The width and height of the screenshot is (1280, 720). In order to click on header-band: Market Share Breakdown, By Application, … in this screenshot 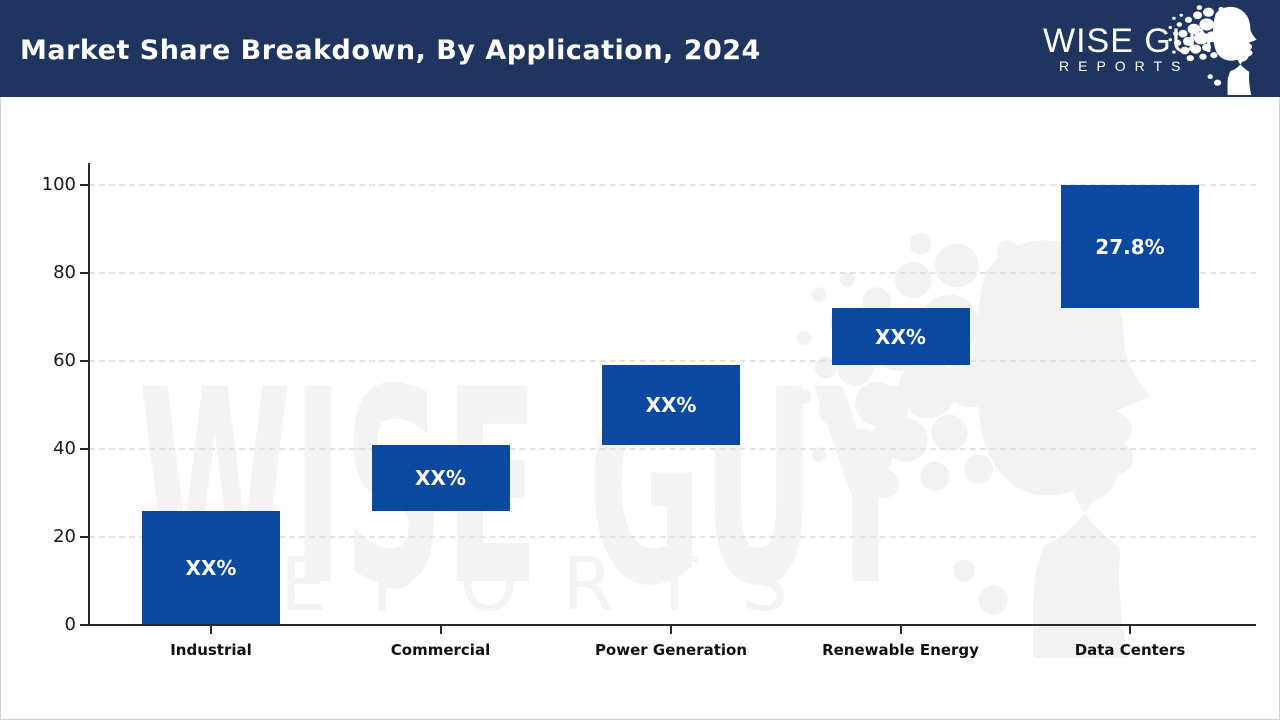, I will do `click(640, 48)`.